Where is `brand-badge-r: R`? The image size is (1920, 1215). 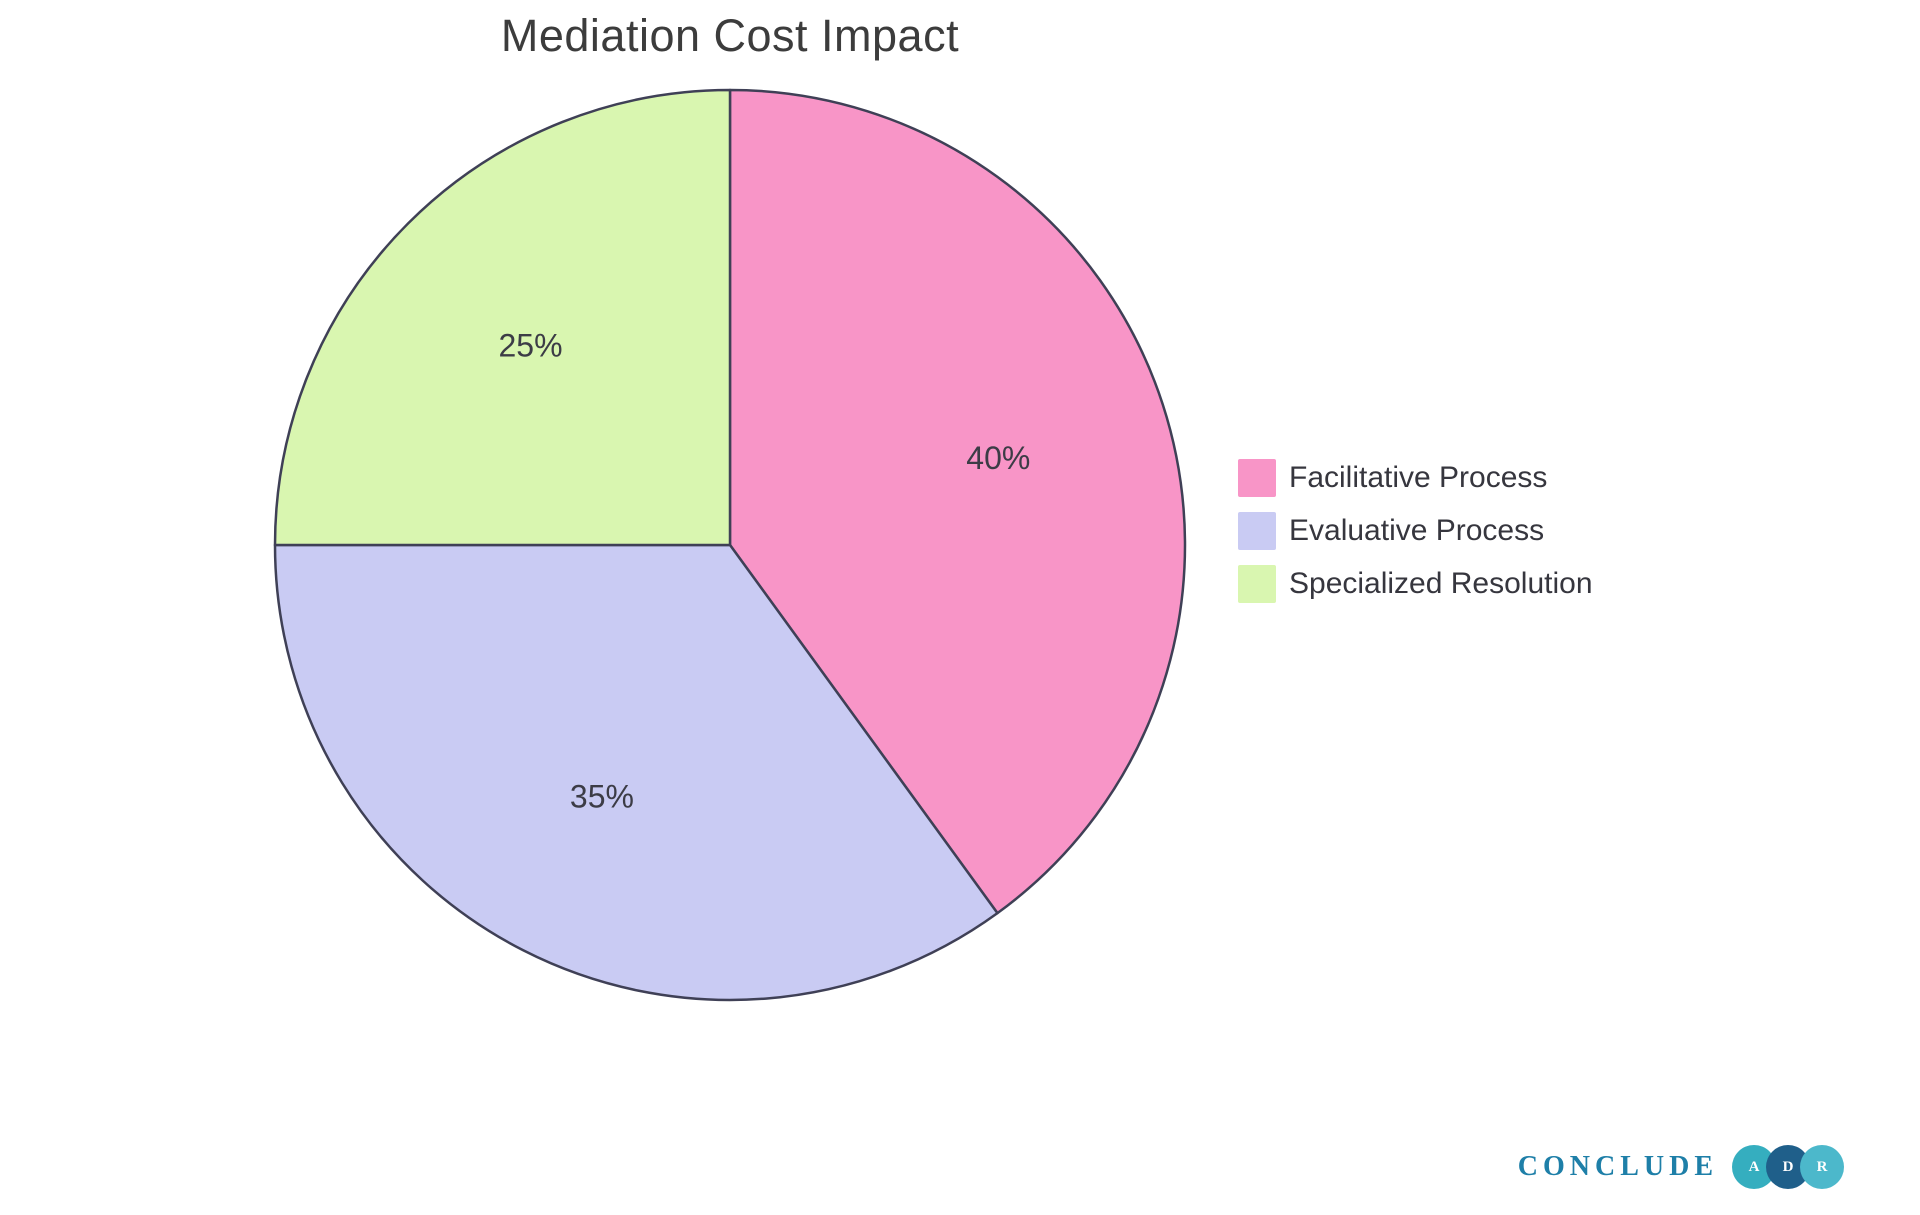 brand-badge-r: R is located at coordinates (1822, 1167).